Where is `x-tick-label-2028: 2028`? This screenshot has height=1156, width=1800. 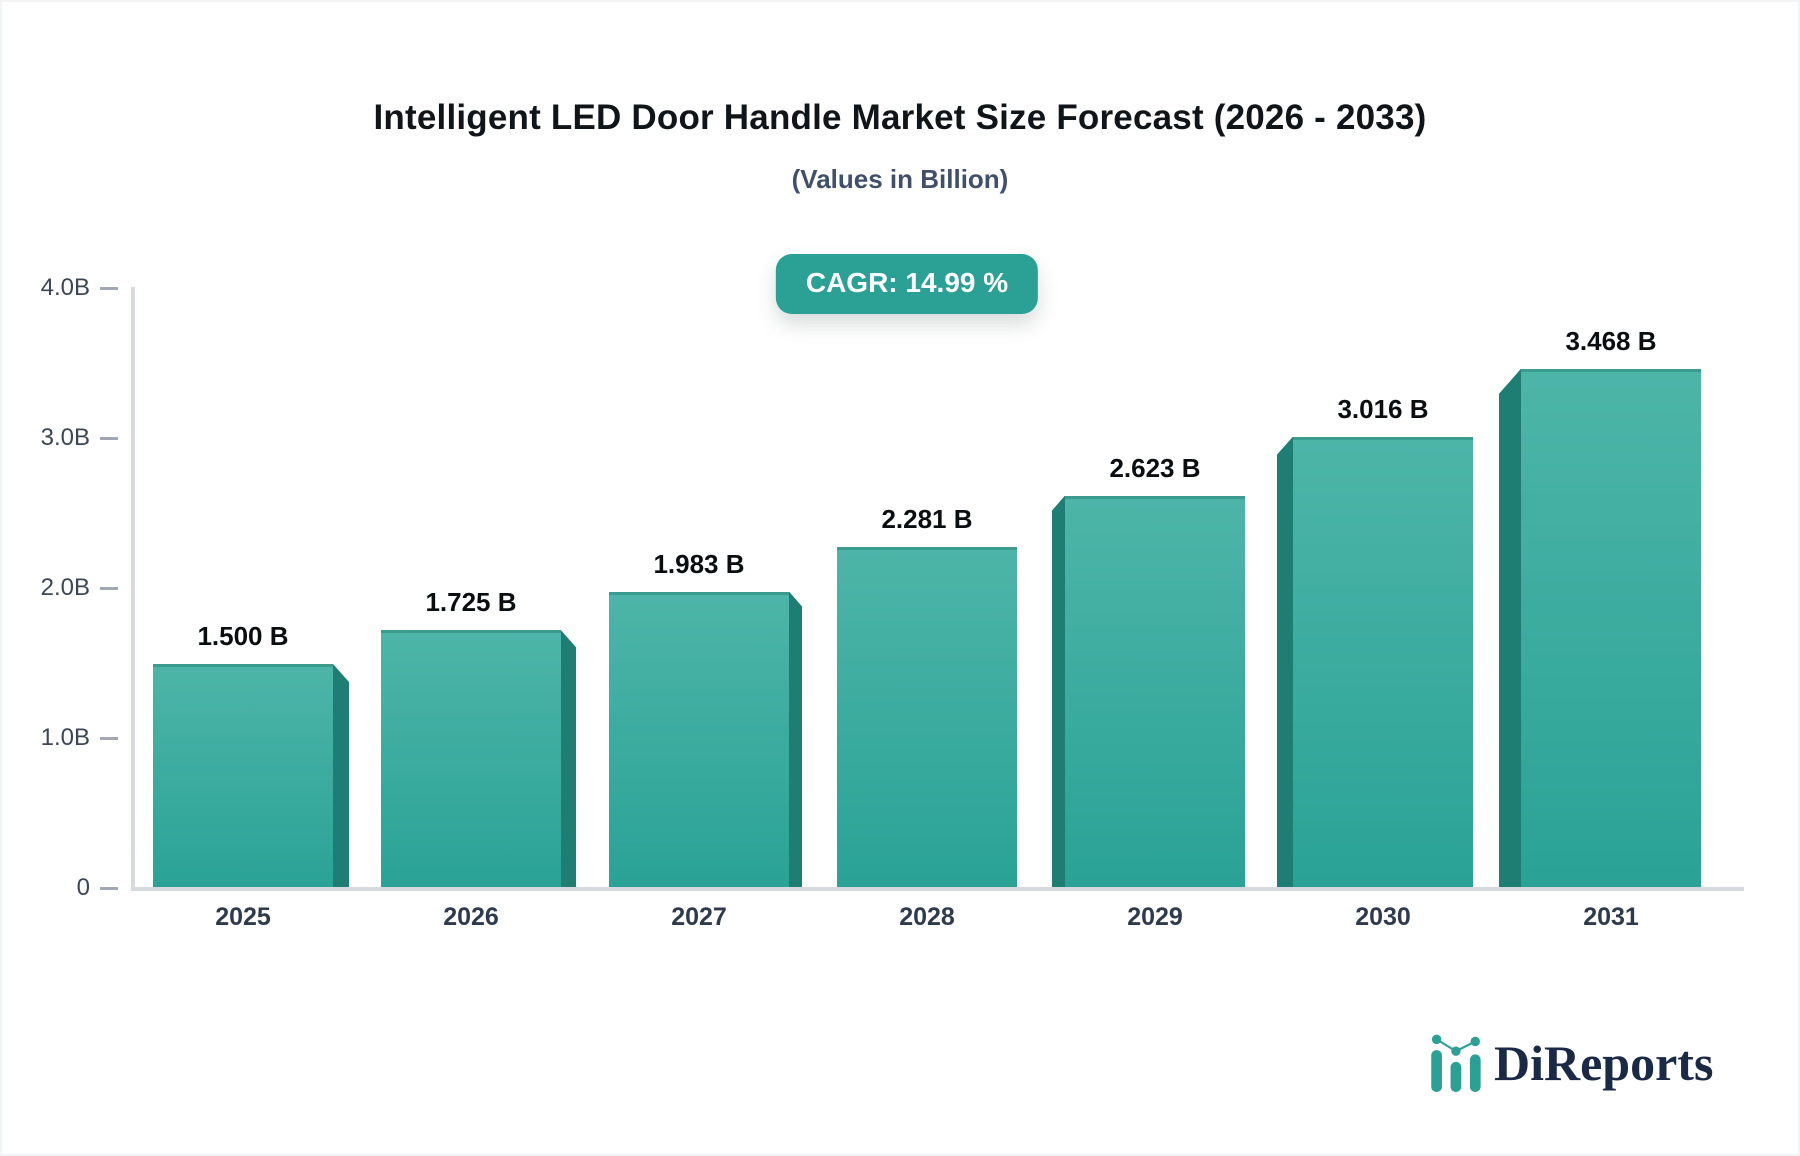 x-tick-label-2028: 2028 is located at coordinates (927, 917).